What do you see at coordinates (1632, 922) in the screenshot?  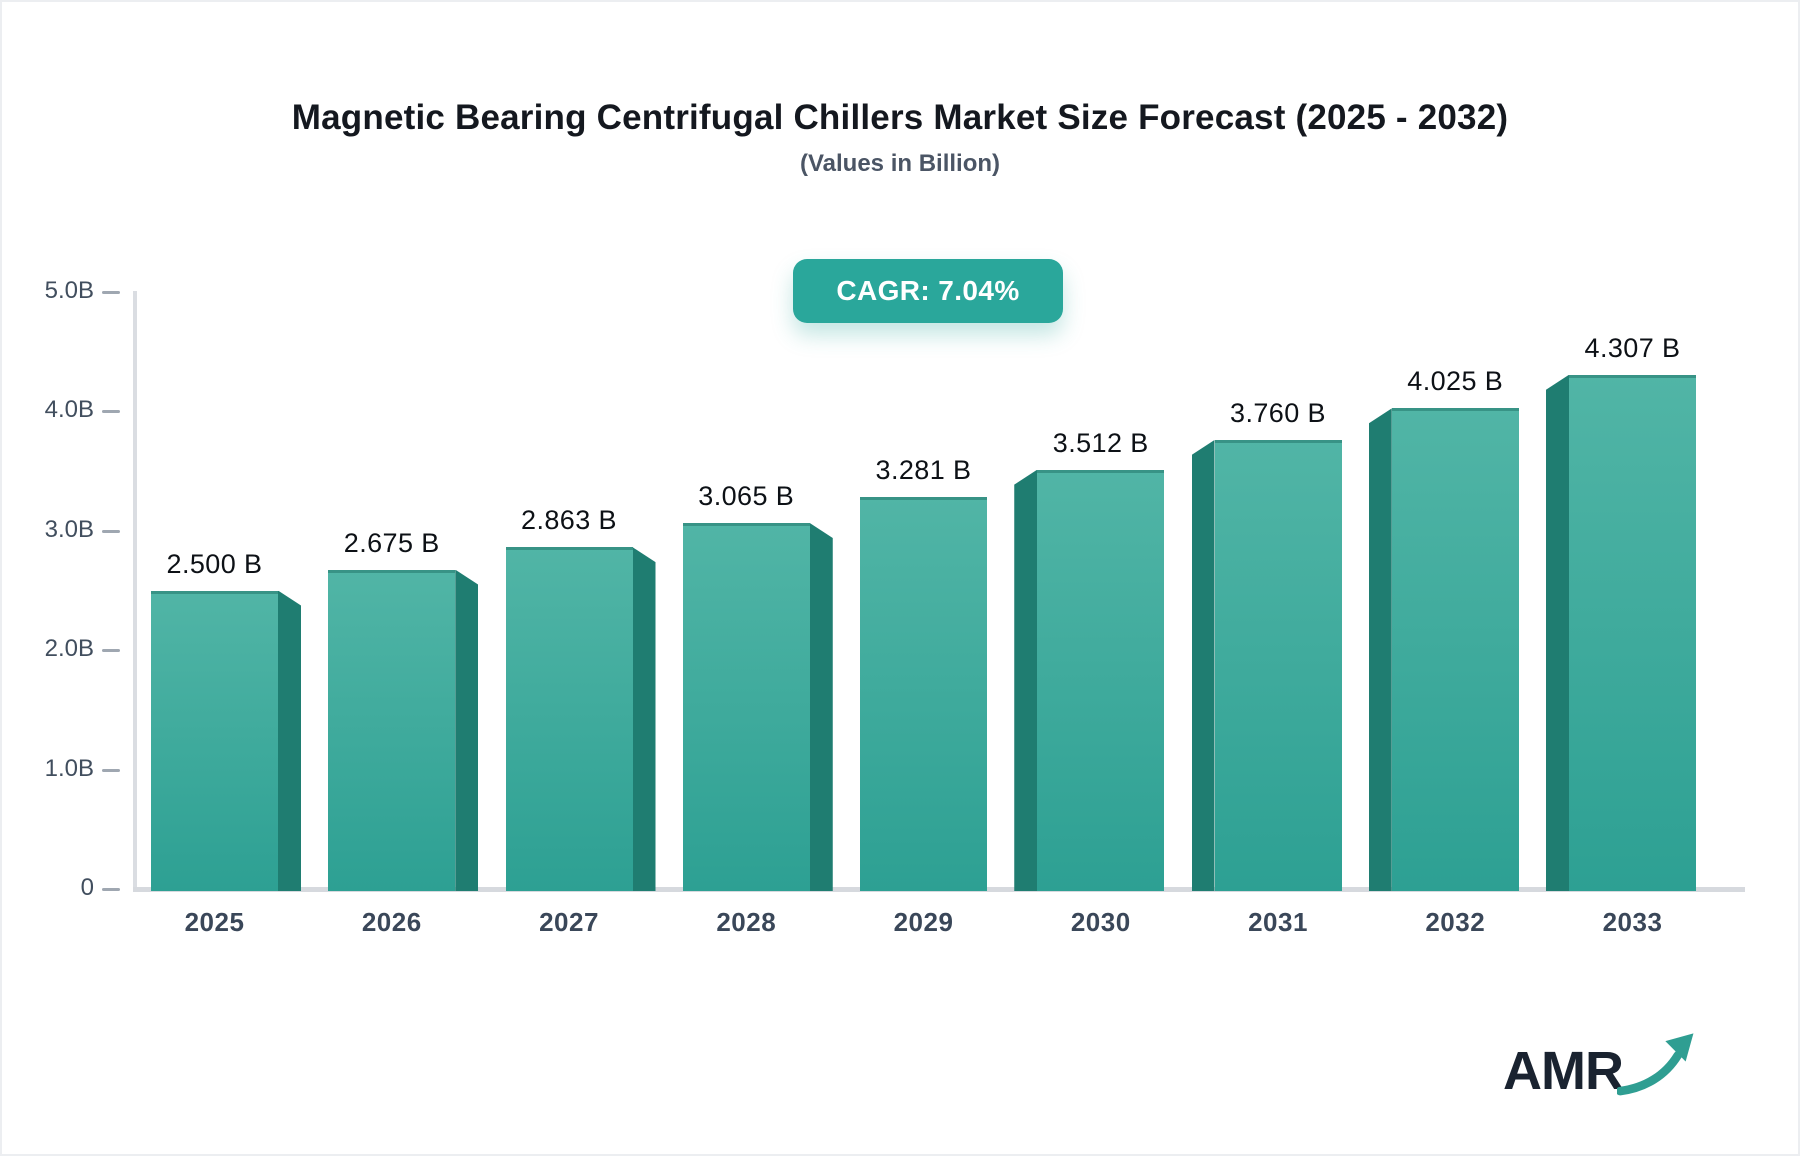 I see `x-tick-label-2033: 2033` at bounding box center [1632, 922].